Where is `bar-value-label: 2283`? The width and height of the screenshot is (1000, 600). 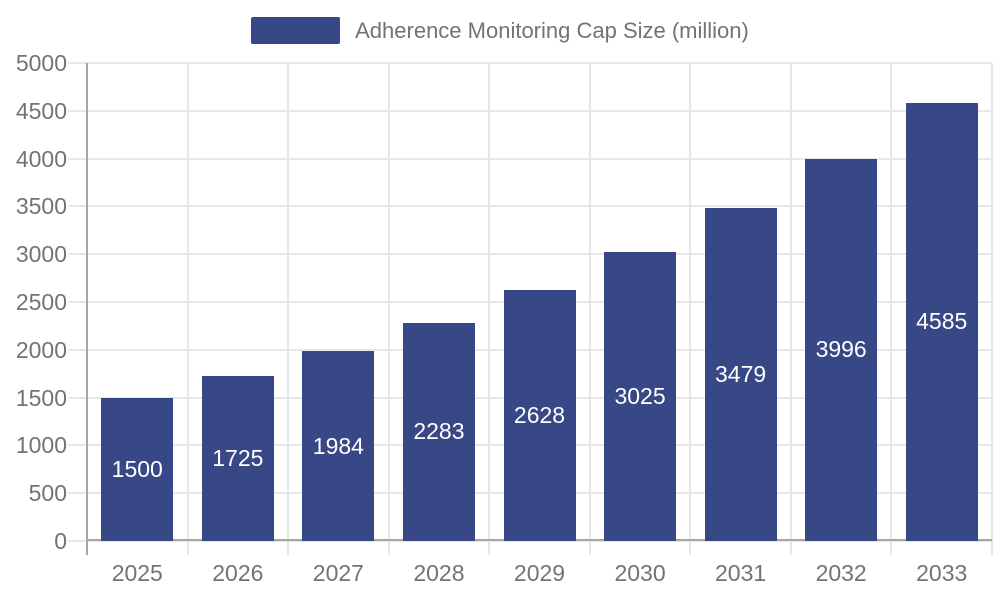
bar-value-label: 2283 is located at coordinates (439, 431).